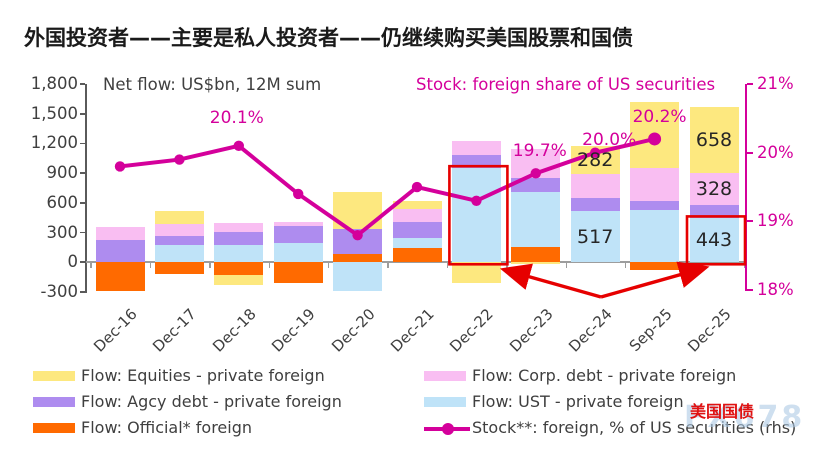 The width and height of the screenshot is (818, 450). I want to click on figure-title: 外国投资者——主要是私人投资者——仍继续购买美国股票和国债, so click(328, 38).